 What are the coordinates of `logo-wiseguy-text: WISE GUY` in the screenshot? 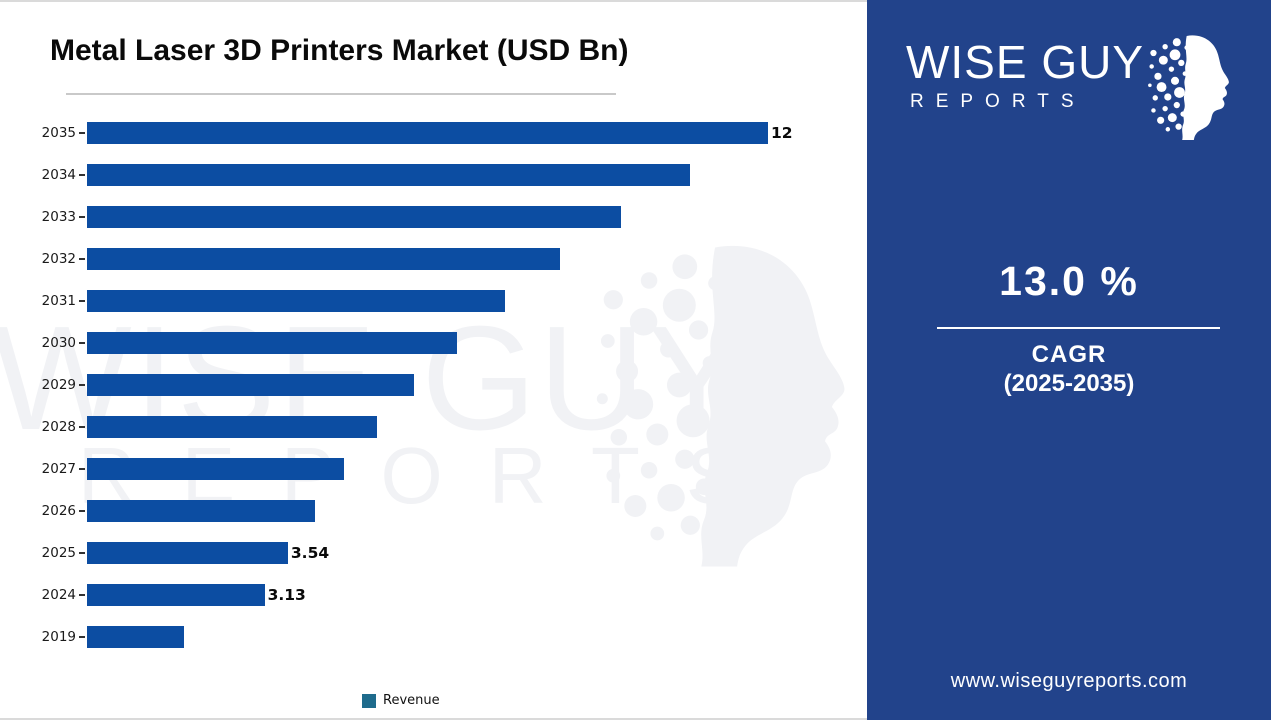 It's located at (1025, 62).